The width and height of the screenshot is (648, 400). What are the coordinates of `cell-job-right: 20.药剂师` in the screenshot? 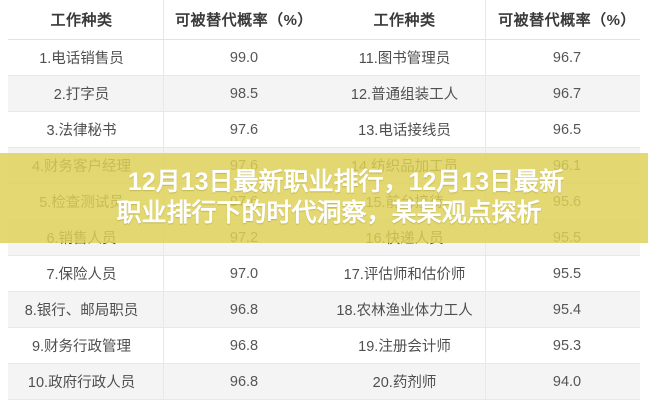 It's located at (404, 383).